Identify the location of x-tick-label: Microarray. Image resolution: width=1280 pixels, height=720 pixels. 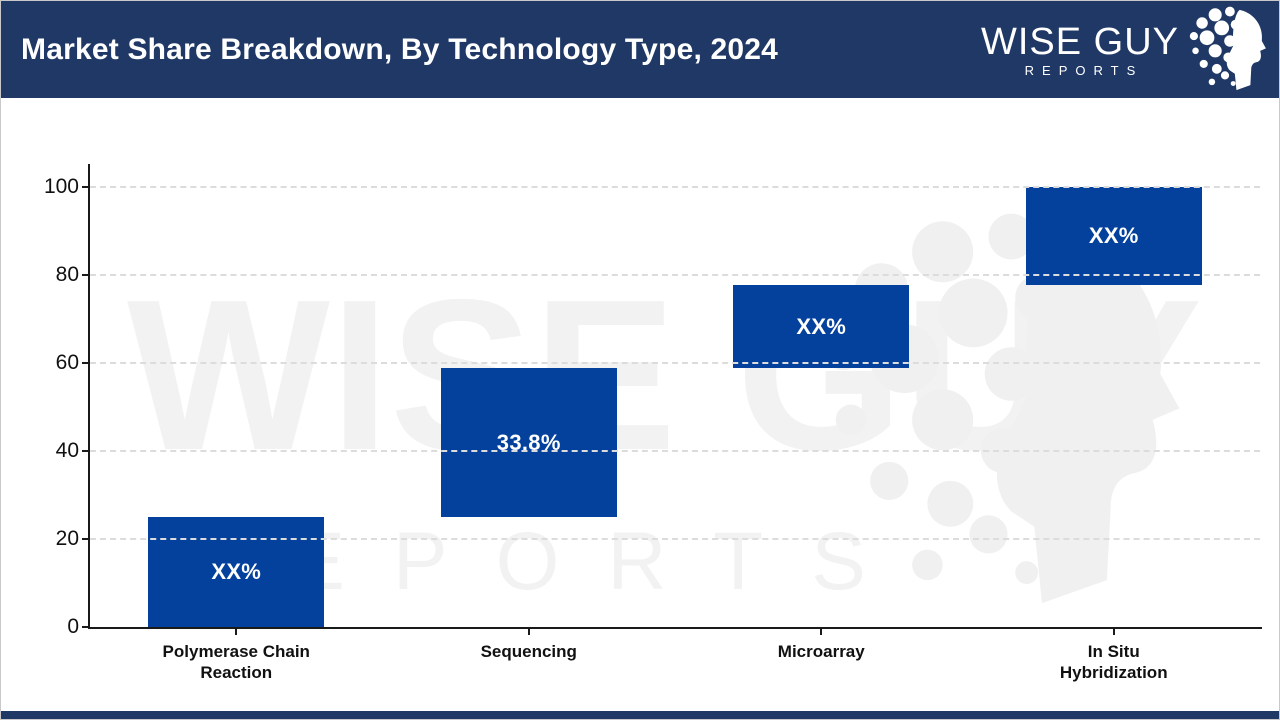
(821, 651).